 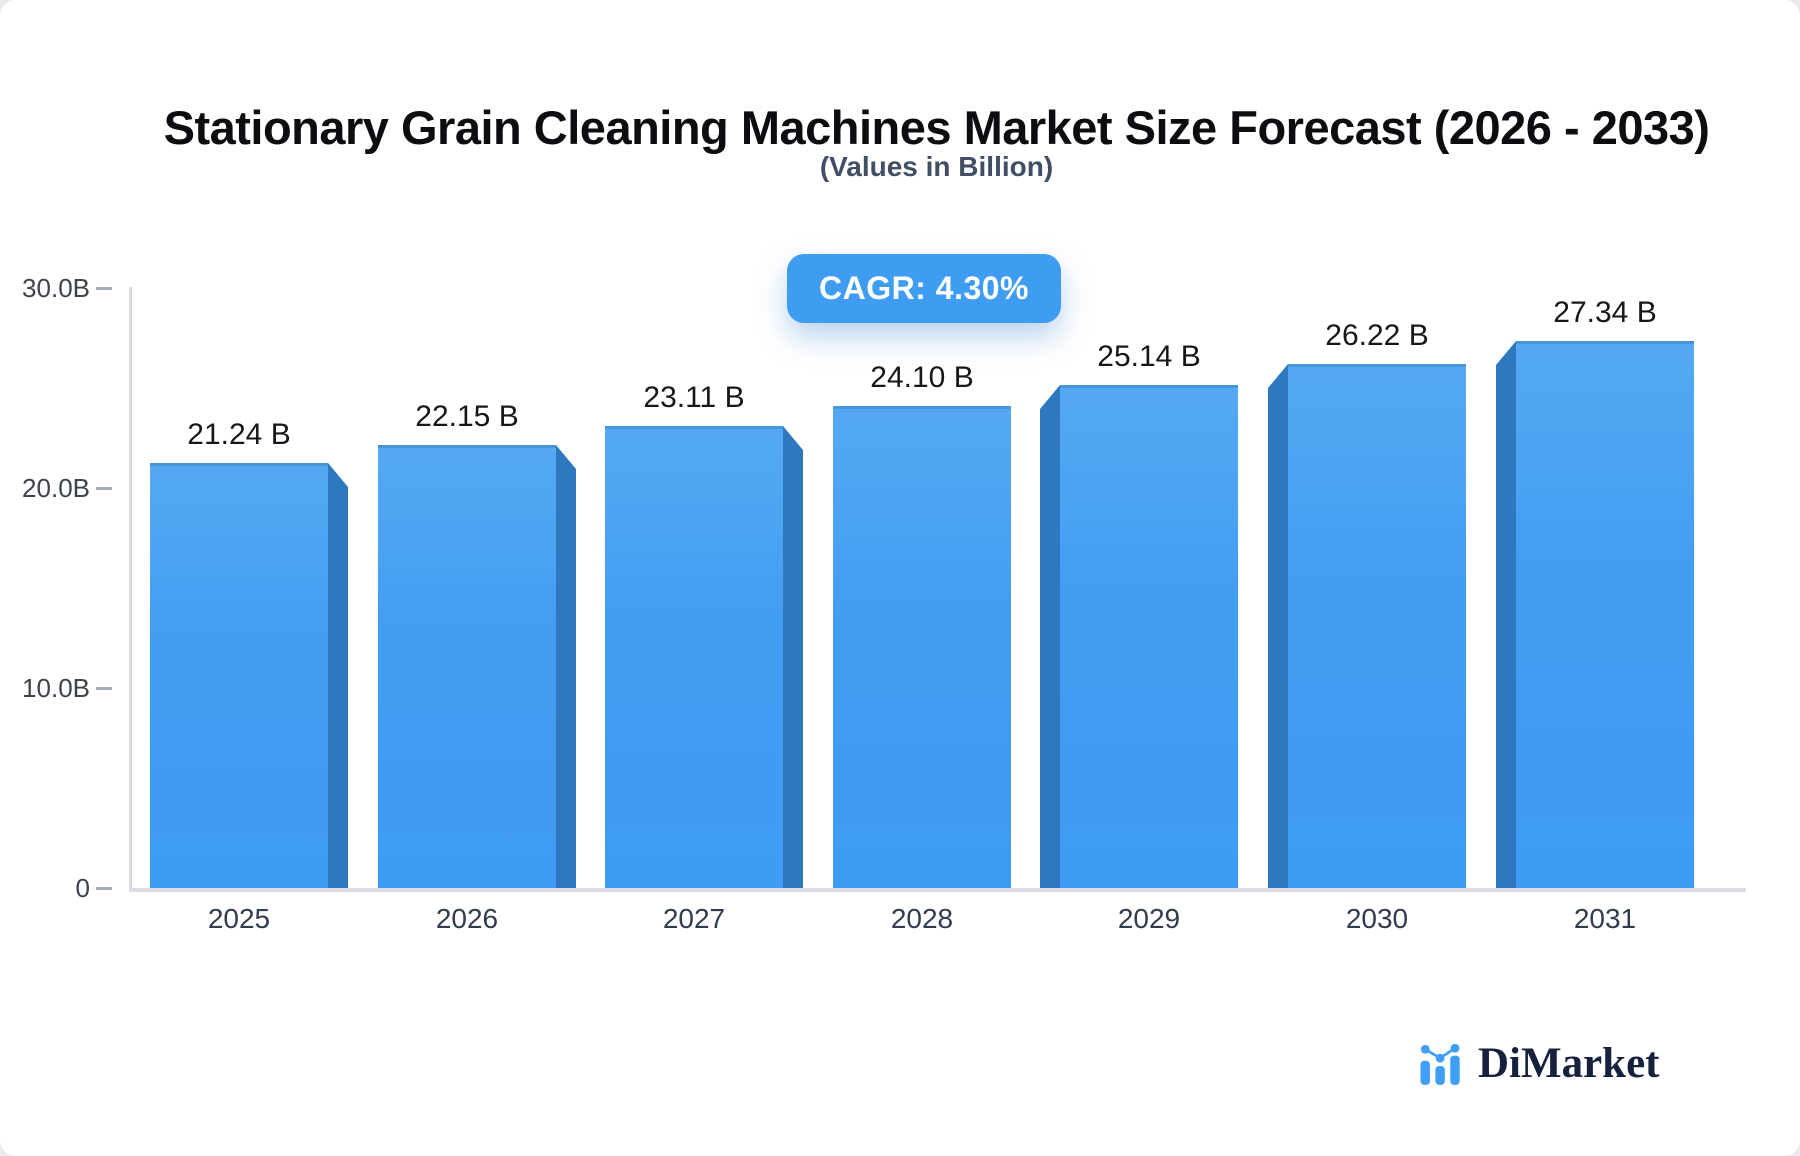 I want to click on bar-side-panel-2025, so click(x=338, y=675).